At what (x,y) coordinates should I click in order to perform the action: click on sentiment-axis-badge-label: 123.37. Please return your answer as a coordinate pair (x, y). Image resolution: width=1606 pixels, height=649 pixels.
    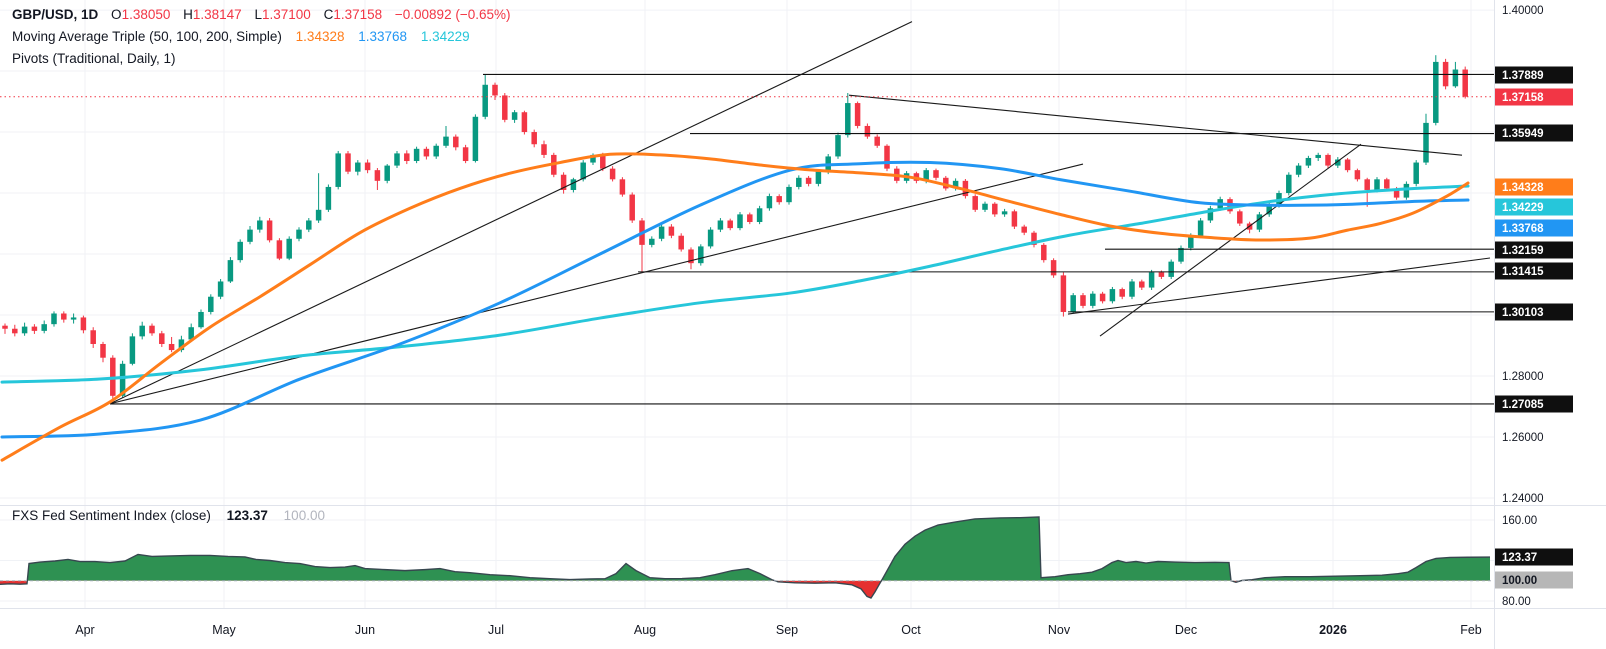
    Looking at the image, I should click on (1519, 558).